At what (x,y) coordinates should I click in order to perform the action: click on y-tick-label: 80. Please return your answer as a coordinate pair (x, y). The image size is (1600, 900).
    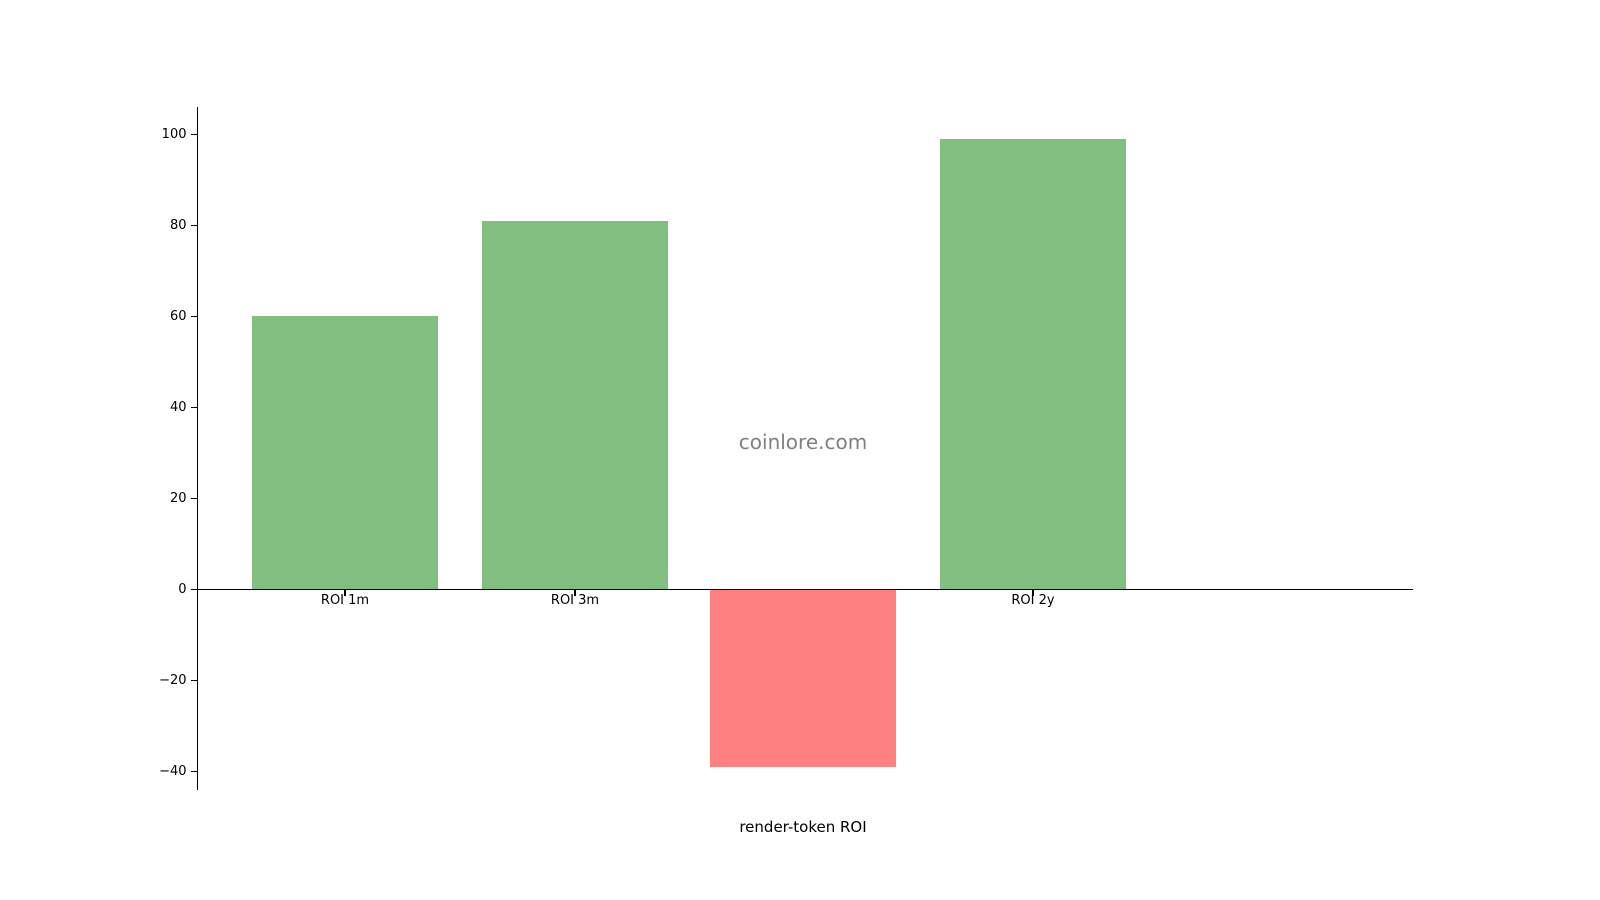
    Looking at the image, I should click on (178, 225).